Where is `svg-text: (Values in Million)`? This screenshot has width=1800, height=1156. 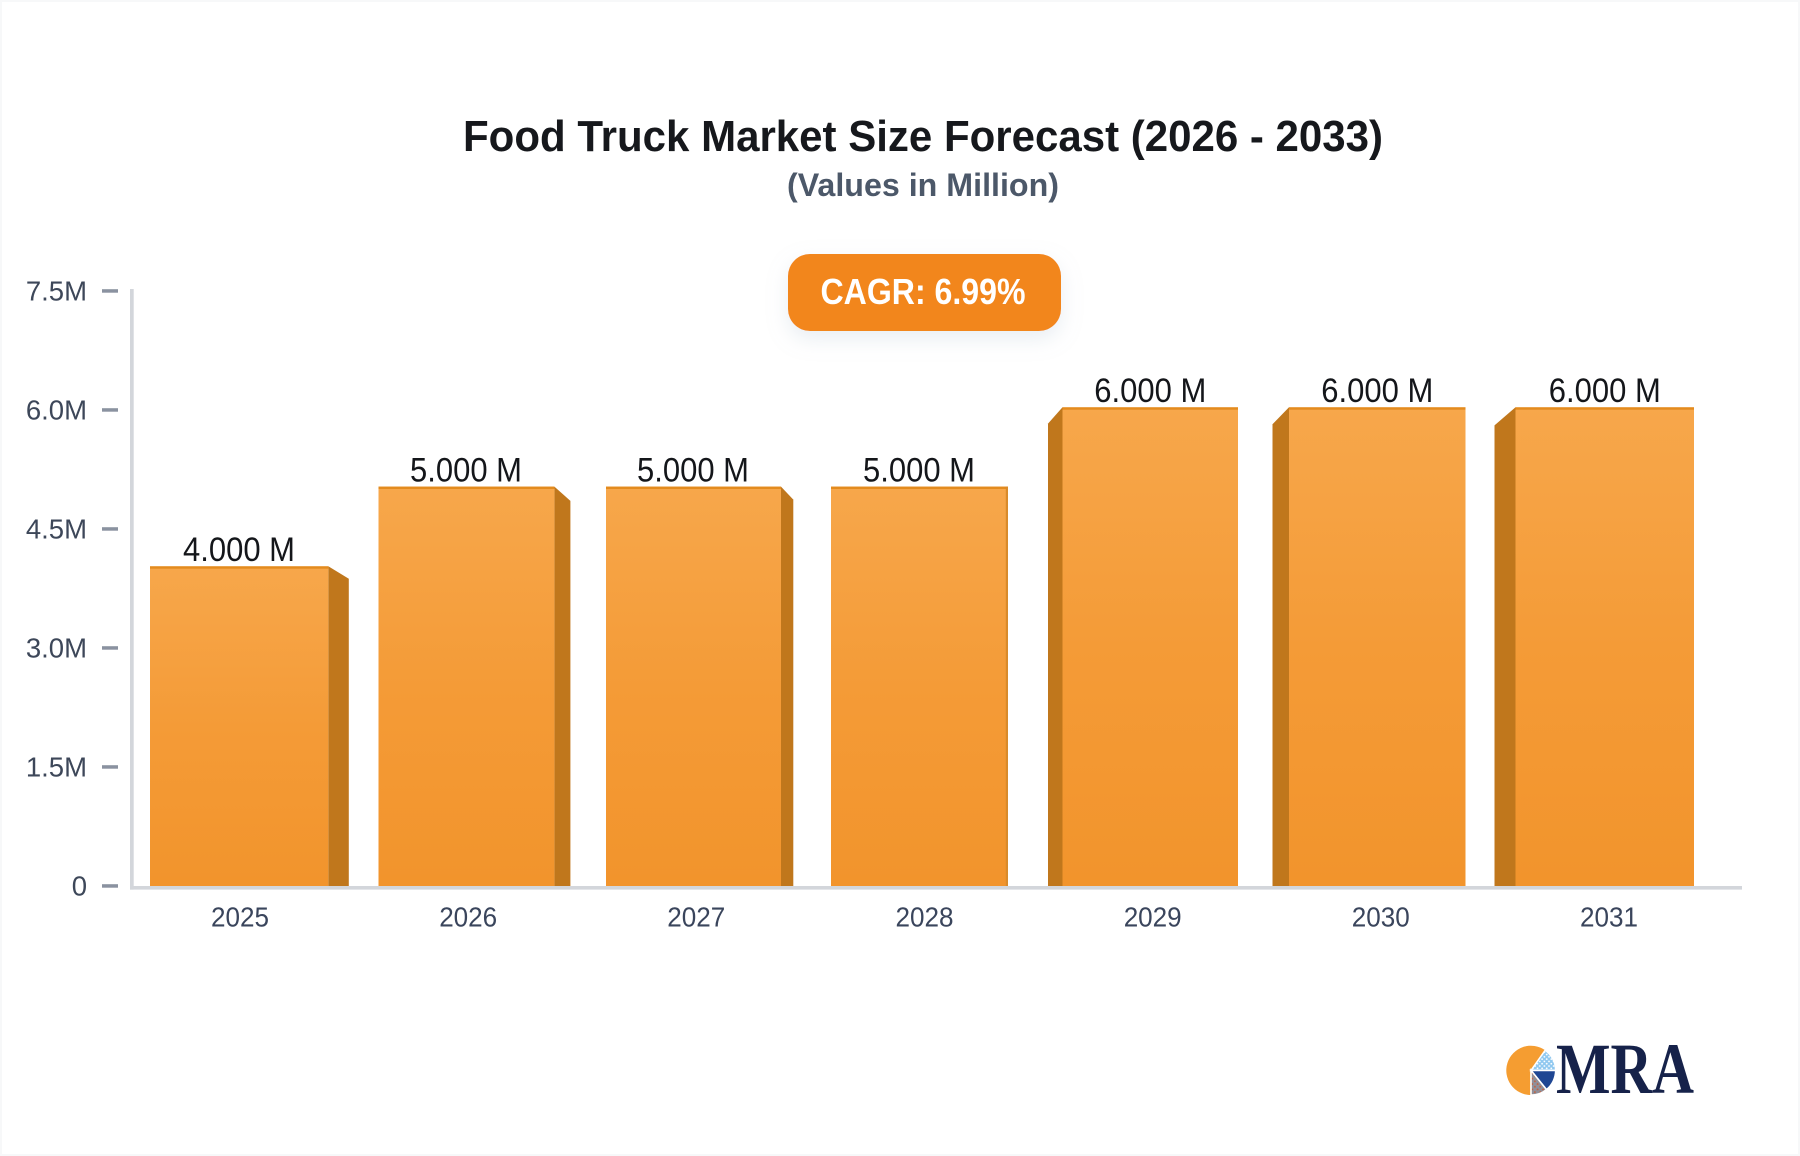
svg-text: (Values in Million) is located at coordinates (923, 185).